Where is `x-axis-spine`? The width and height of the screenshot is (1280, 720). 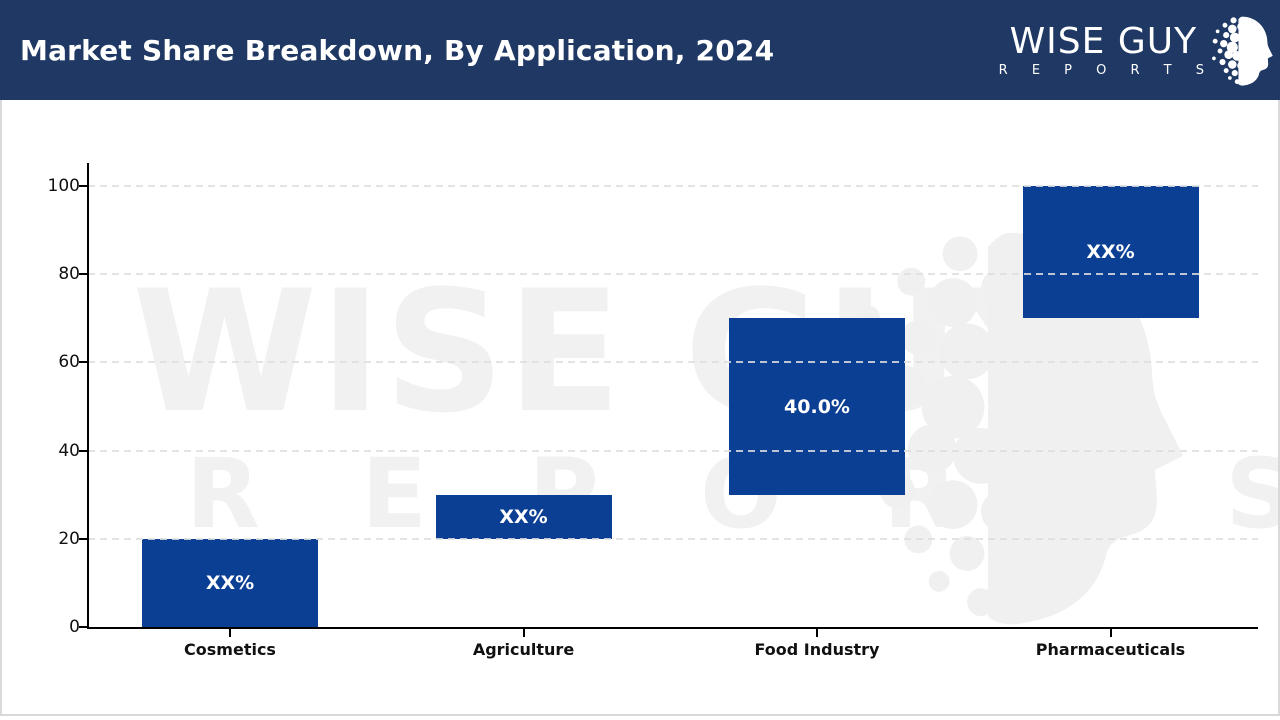
x-axis-spine is located at coordinates (672, 628).